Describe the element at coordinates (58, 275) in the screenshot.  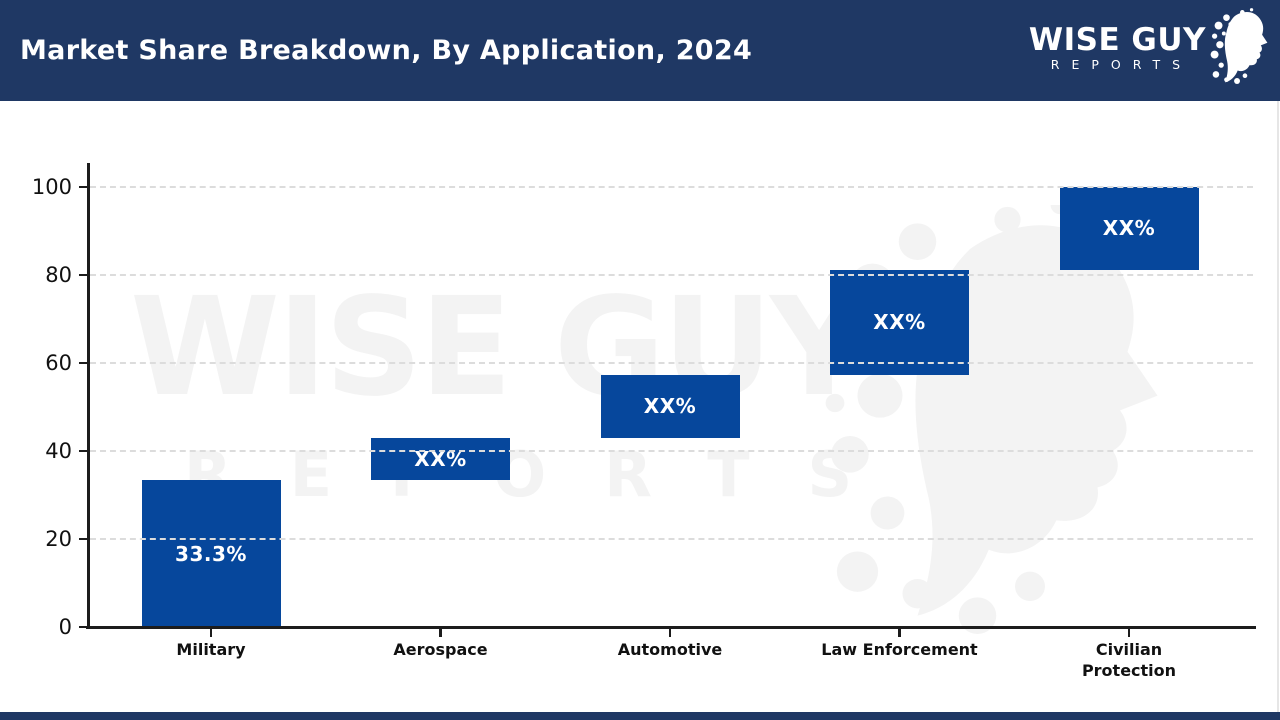
I see `y-tick-label-80: 80` at that location.